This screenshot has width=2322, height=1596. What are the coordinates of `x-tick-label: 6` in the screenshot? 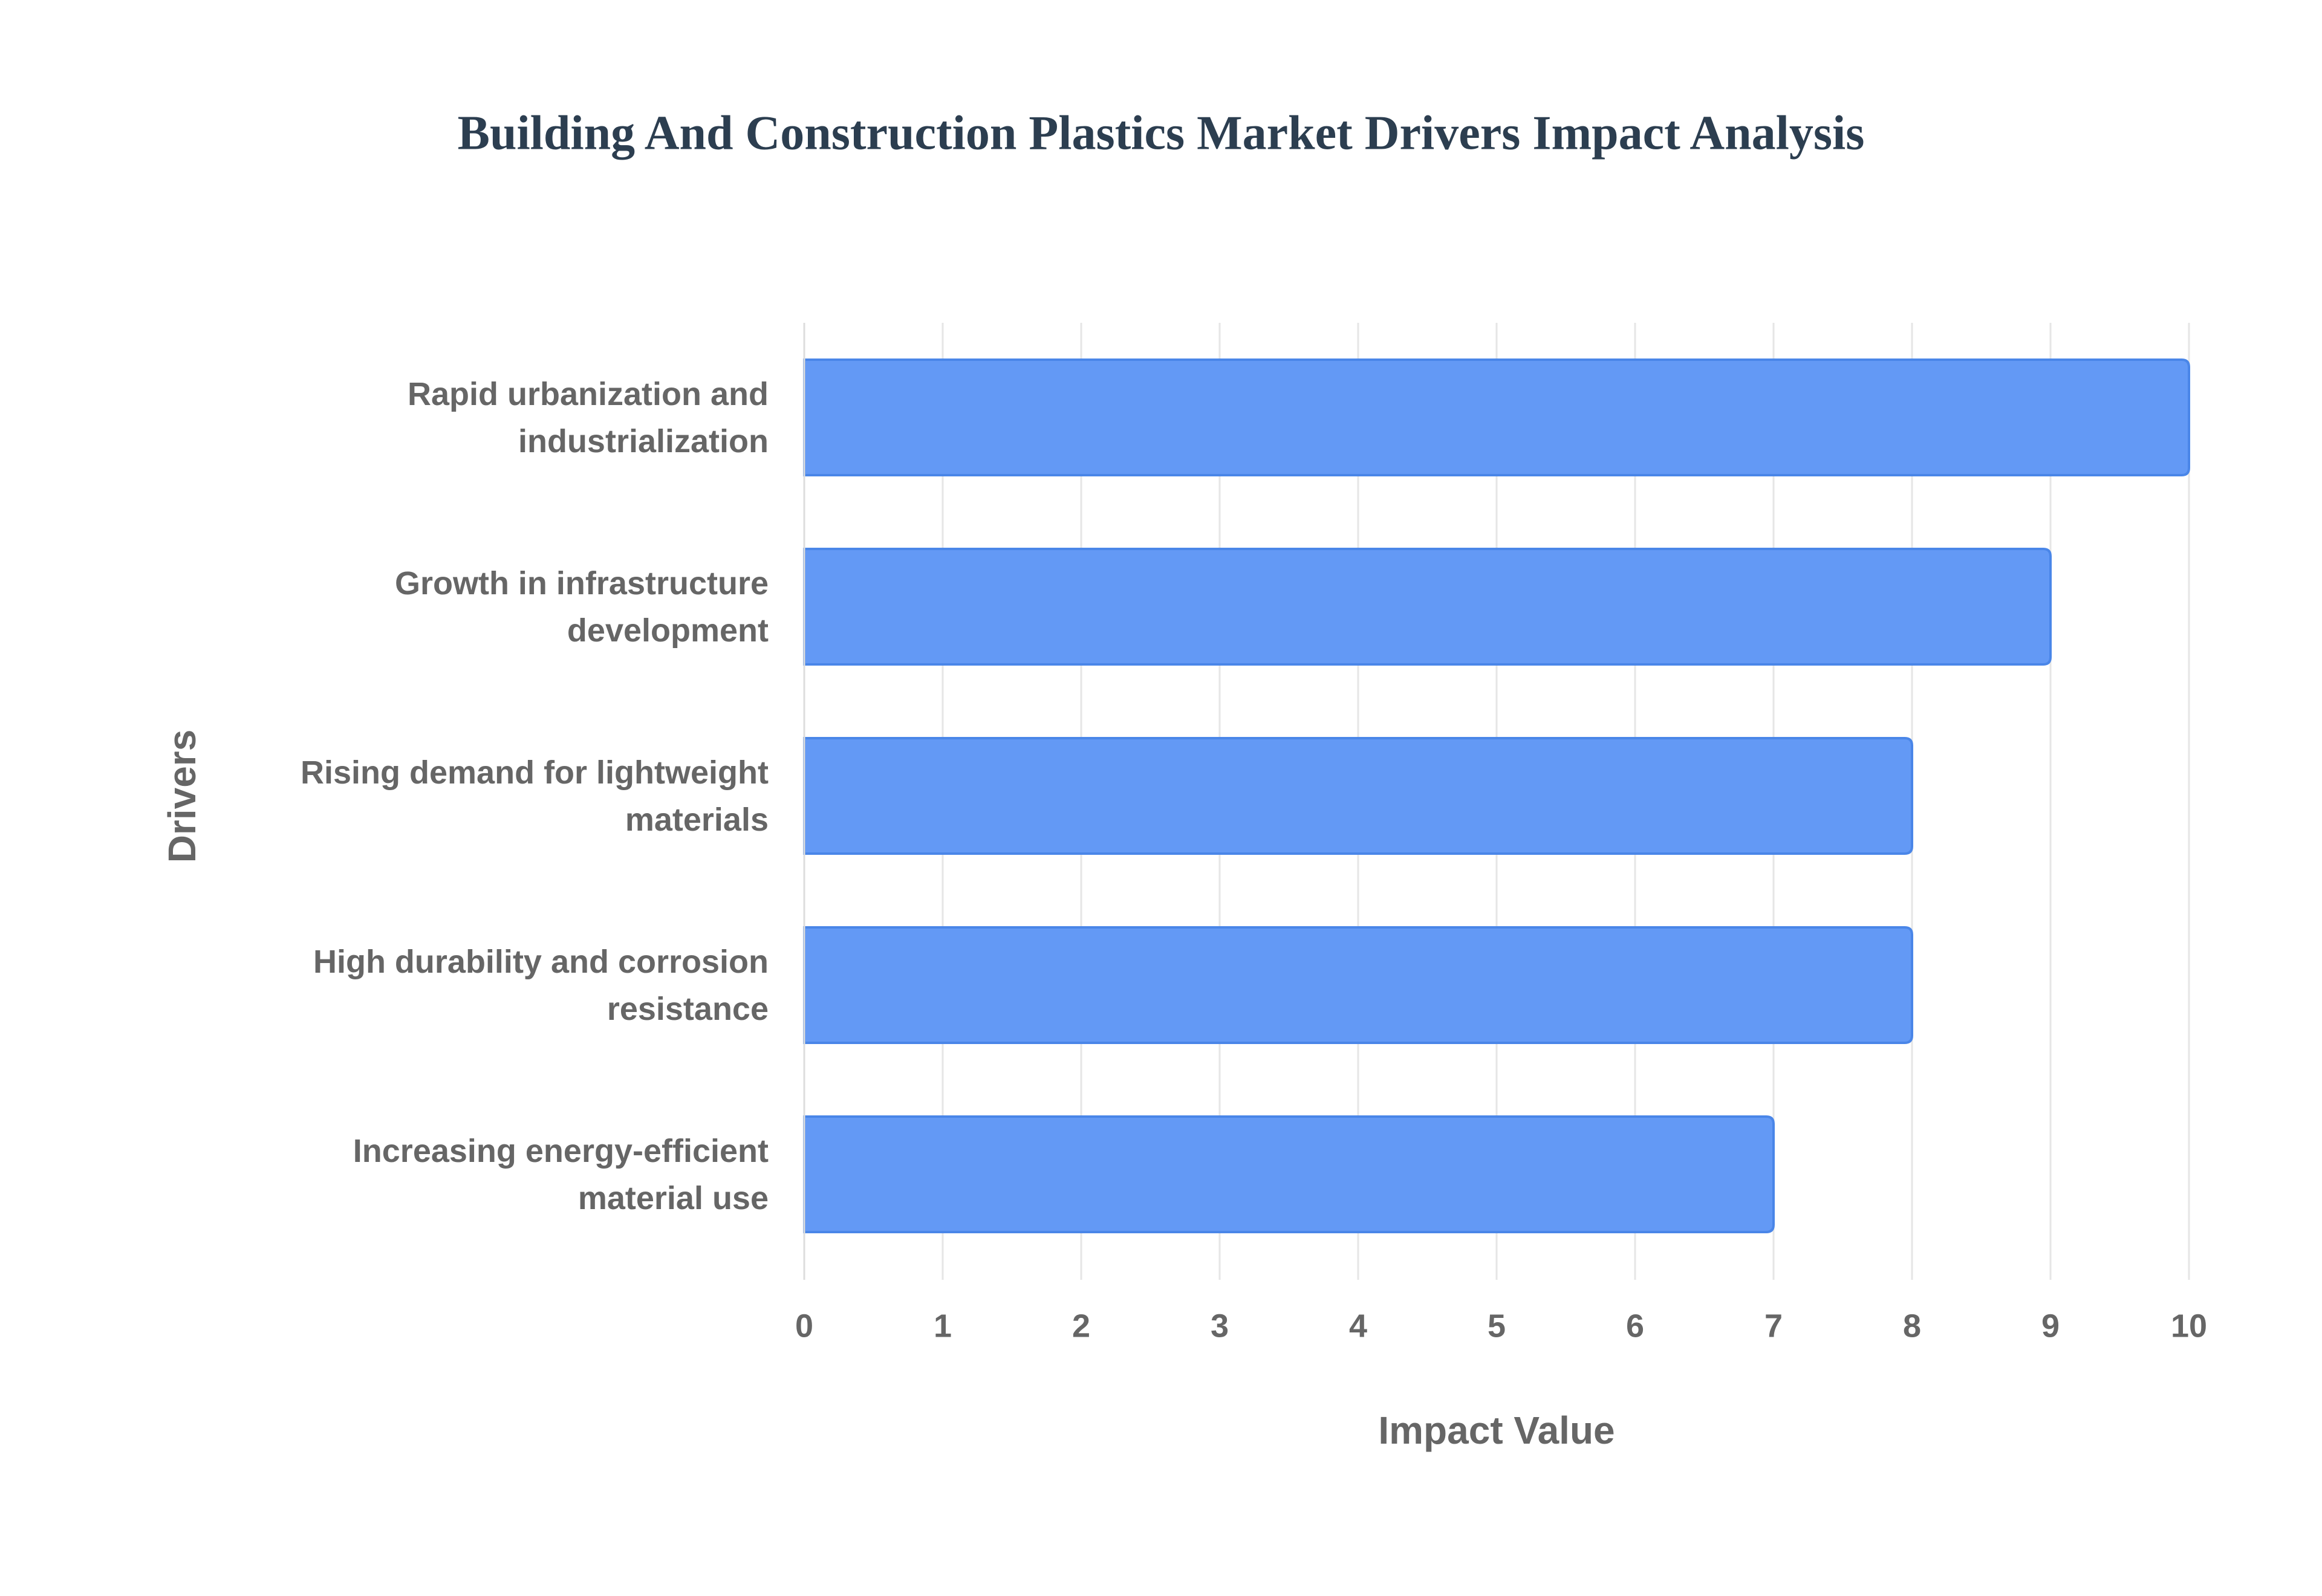 It's located at (1635, 1326).